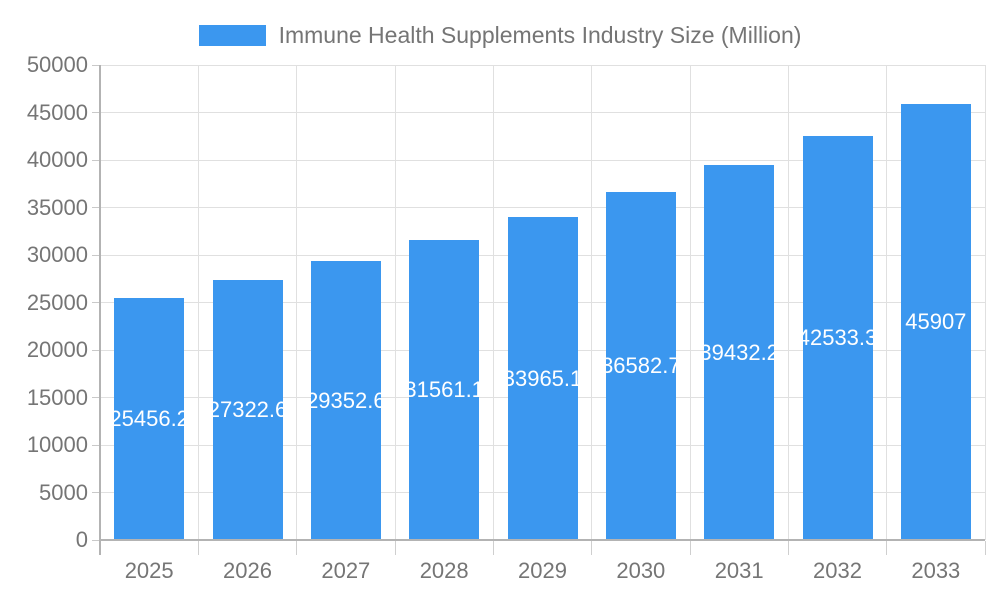  I want to click on bar-value-label: 36582.7, so click(640, 366).